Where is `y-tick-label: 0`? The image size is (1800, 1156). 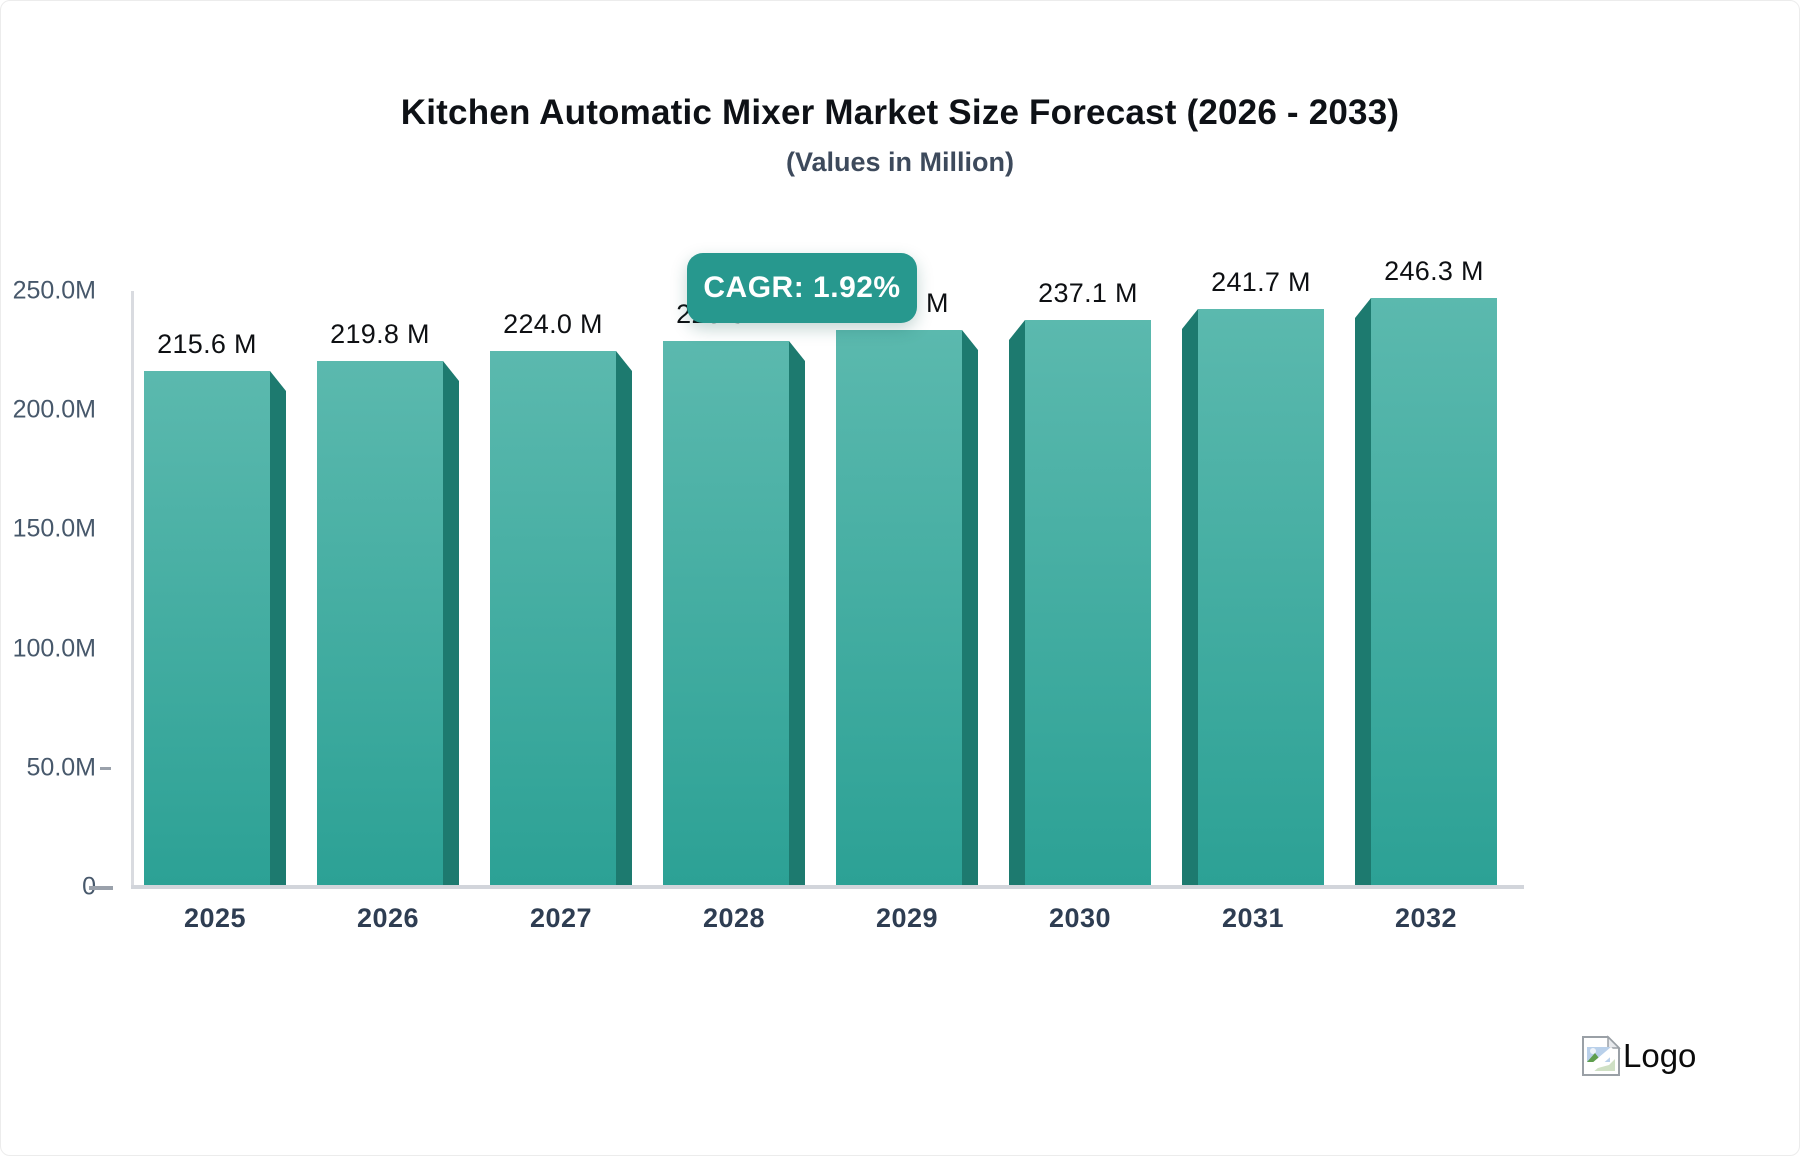 y-tick-label: 0 is located at coordinates (48, 887).